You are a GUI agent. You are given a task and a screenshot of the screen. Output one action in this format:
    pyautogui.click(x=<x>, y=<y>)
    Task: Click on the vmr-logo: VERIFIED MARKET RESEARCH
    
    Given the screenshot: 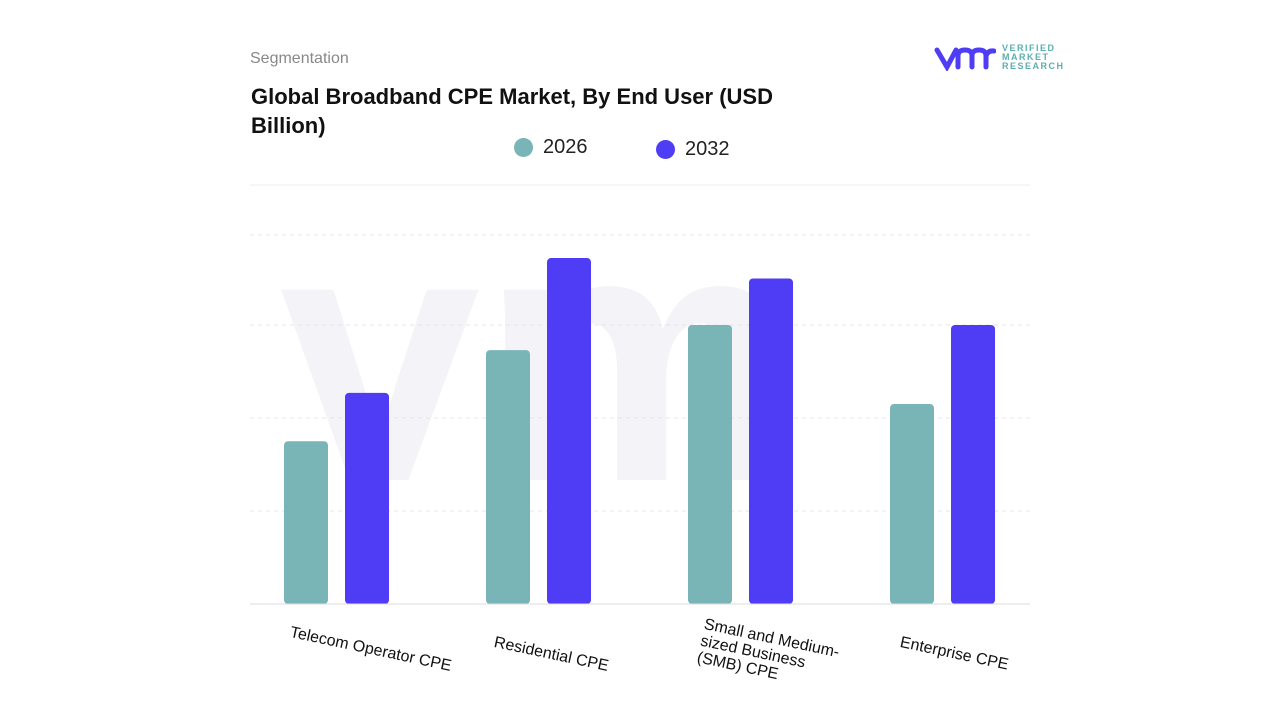 What is the action you would take?
    pyautogui.click(x=999, y=57)
    